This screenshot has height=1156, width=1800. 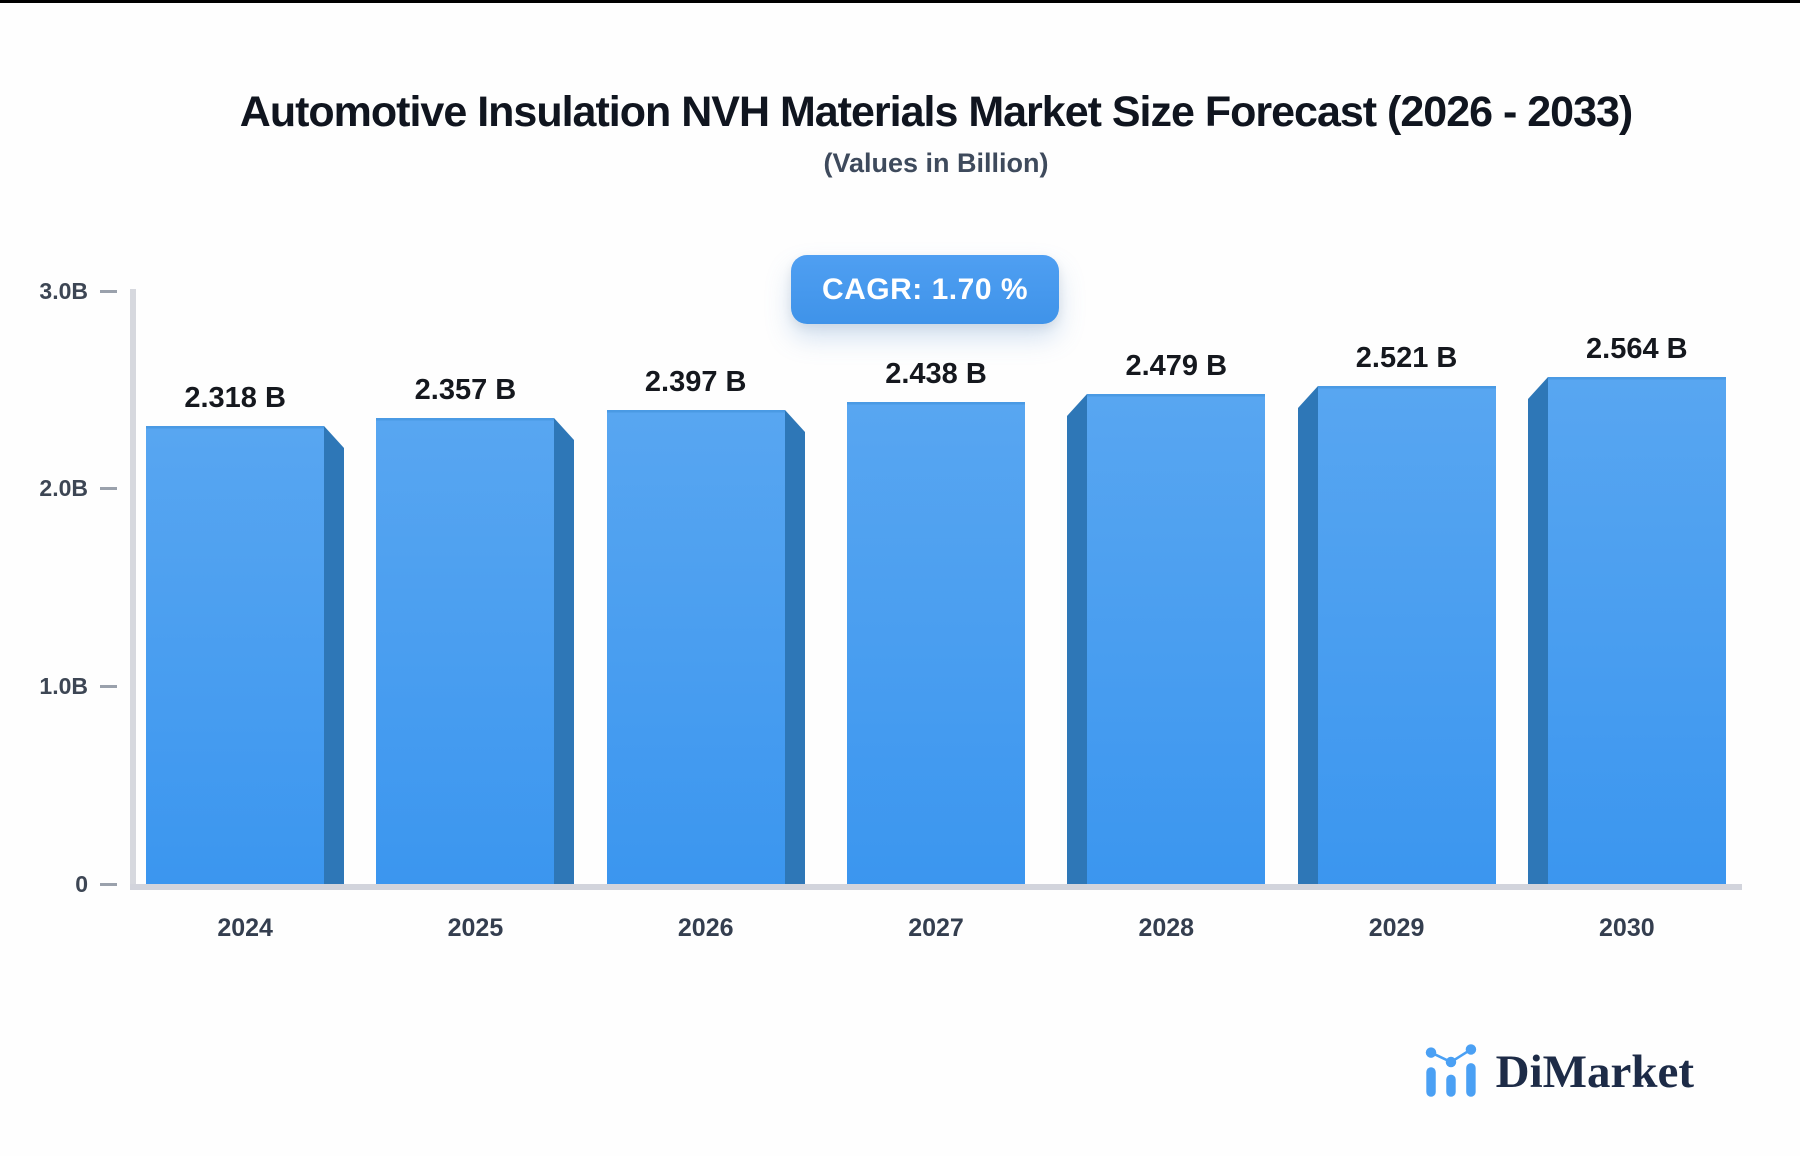 I want to click on x-axis-line, so click(x=936, y=887).